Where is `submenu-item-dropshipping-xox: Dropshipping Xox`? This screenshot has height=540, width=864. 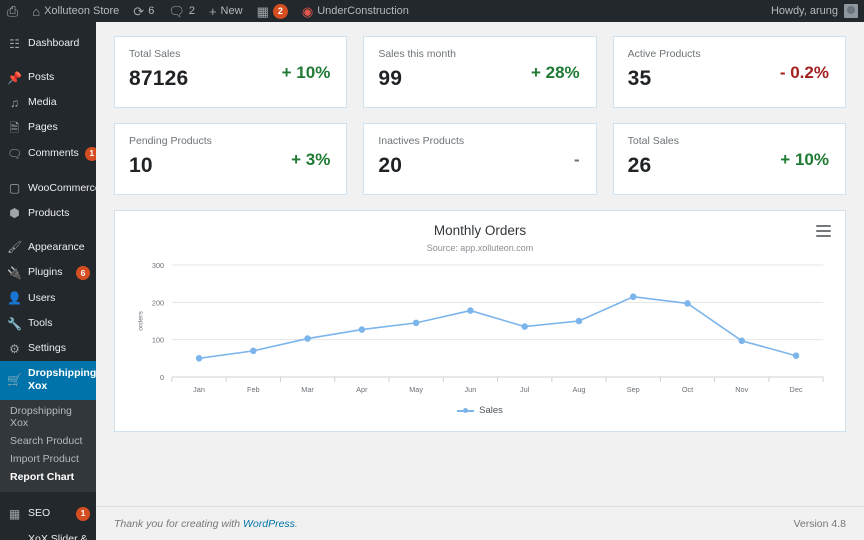
submenu-item-dropshipping-xox: Dropshipping Xox is located at coordinates (41, 416).